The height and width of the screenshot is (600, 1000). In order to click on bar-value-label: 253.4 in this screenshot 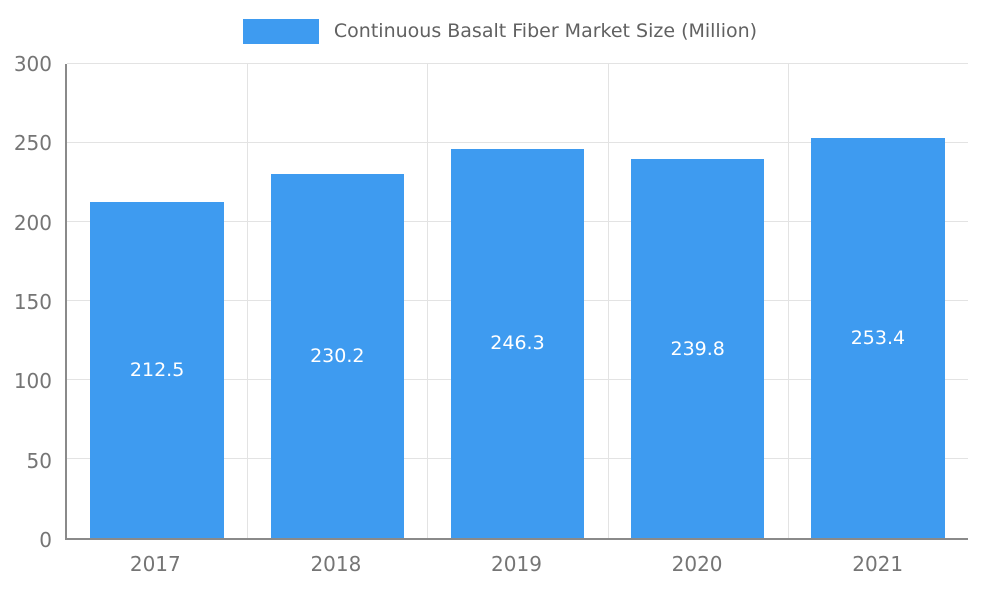, I will do `click(878, 337)`.